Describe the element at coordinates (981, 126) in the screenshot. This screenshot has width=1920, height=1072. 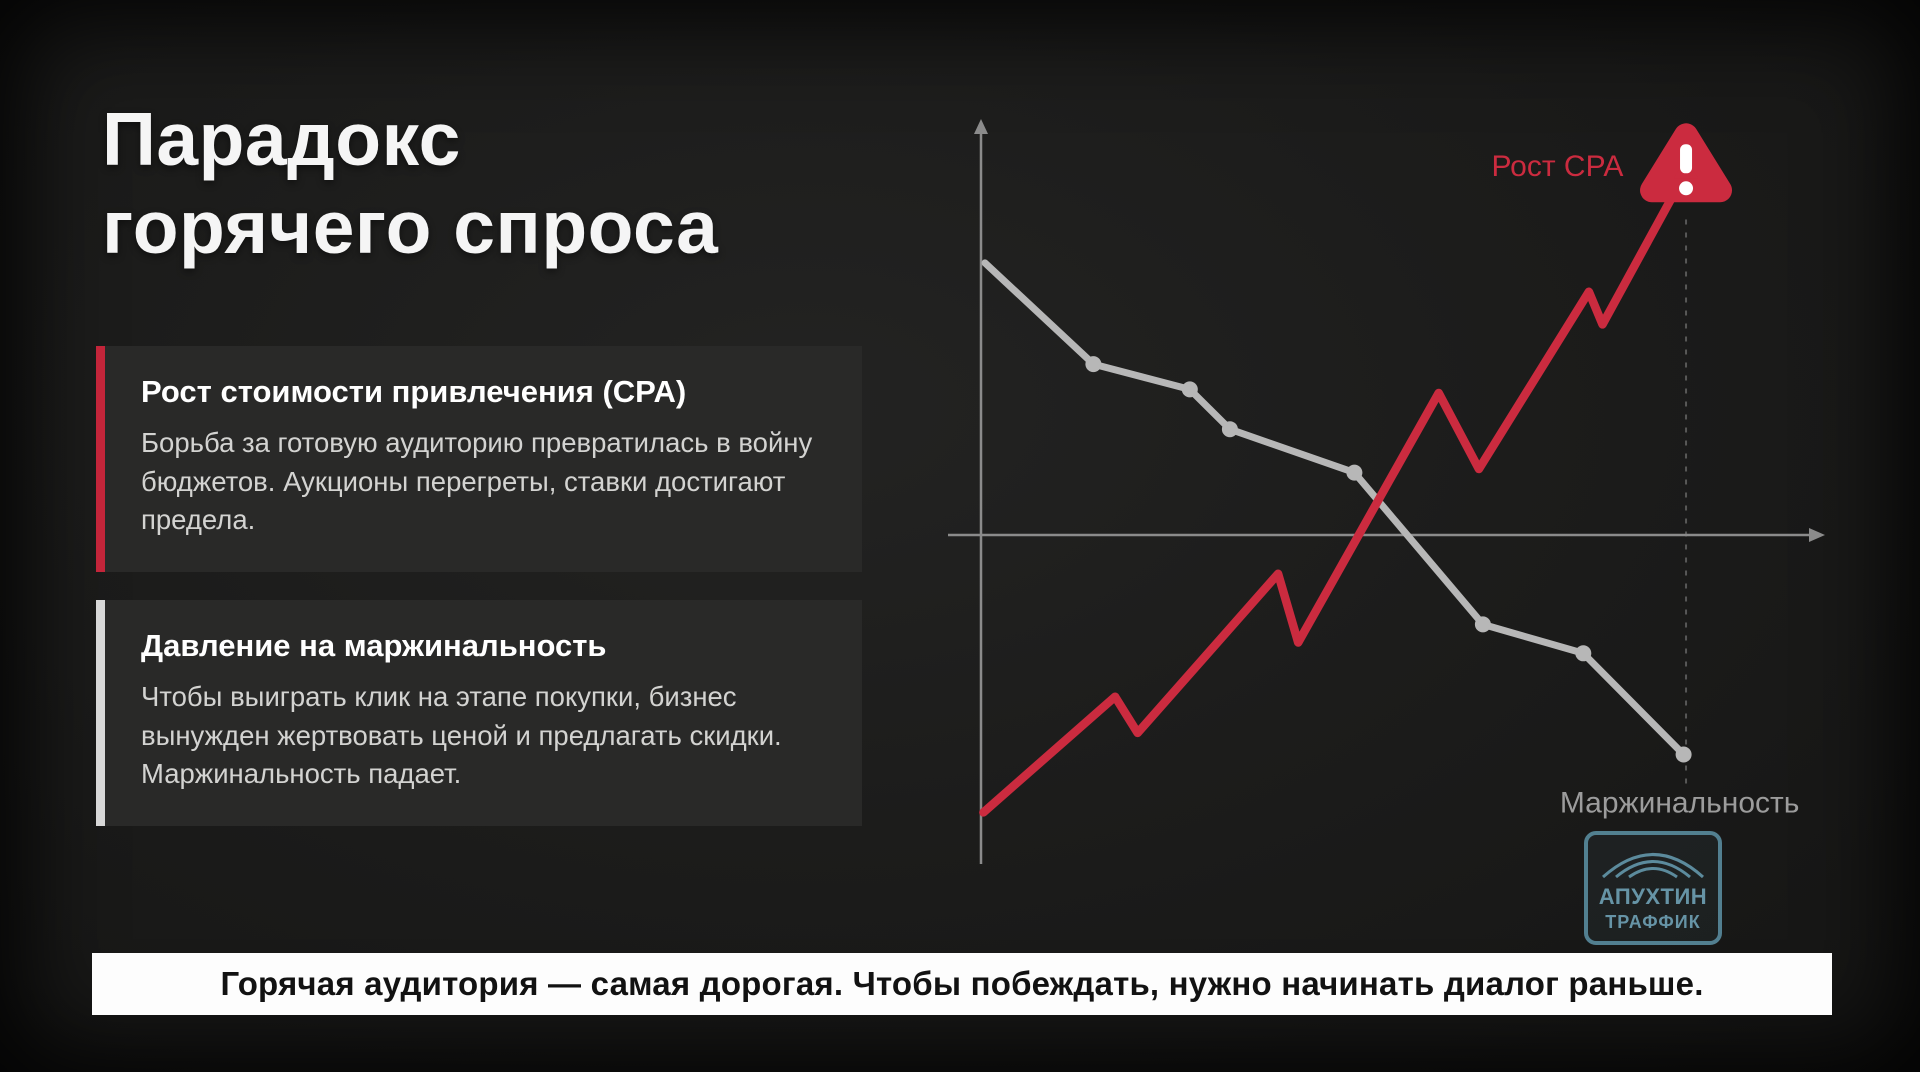
I see `y-axis-arrow-icon` at that location.